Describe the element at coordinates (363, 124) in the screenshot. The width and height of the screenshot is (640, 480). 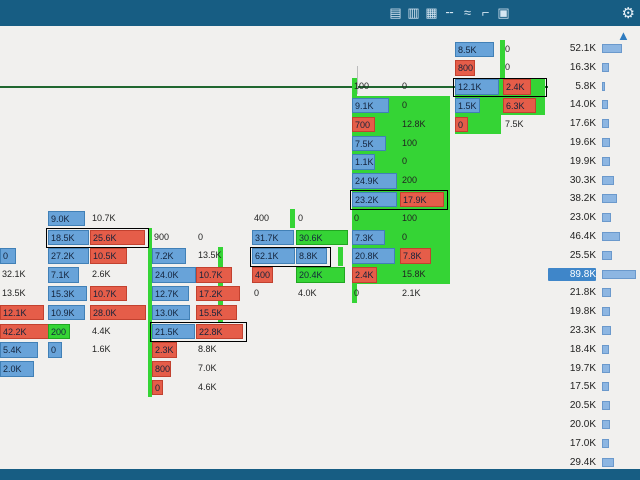
I see `bid-cell: 700` at that location.